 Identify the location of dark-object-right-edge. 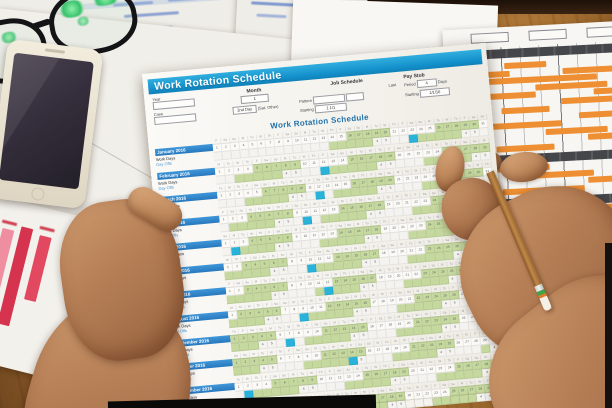
(608, 325).